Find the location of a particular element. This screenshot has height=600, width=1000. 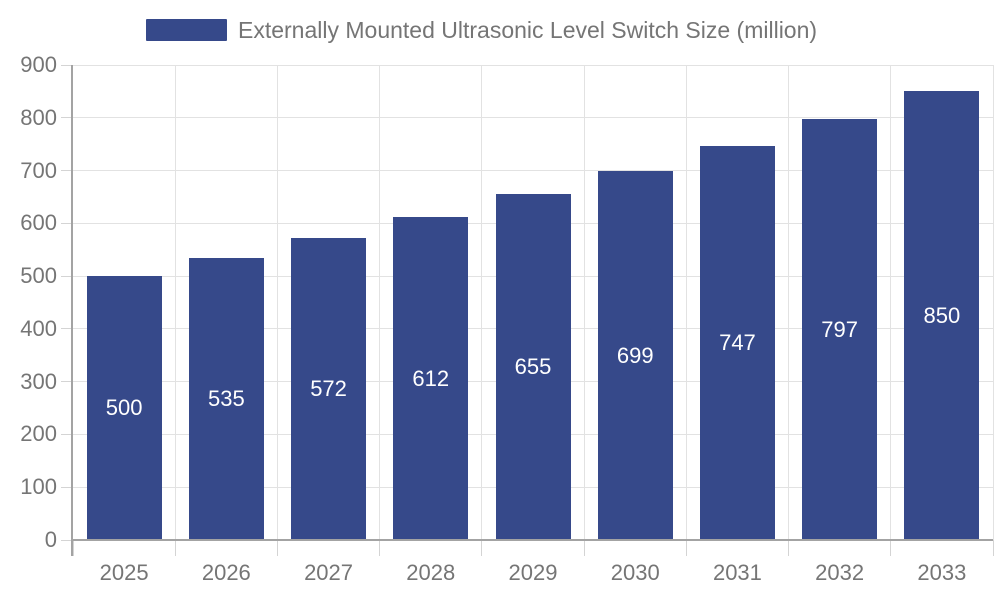

y-axis-tick-label: 400 is located at coordinates (38, 328).